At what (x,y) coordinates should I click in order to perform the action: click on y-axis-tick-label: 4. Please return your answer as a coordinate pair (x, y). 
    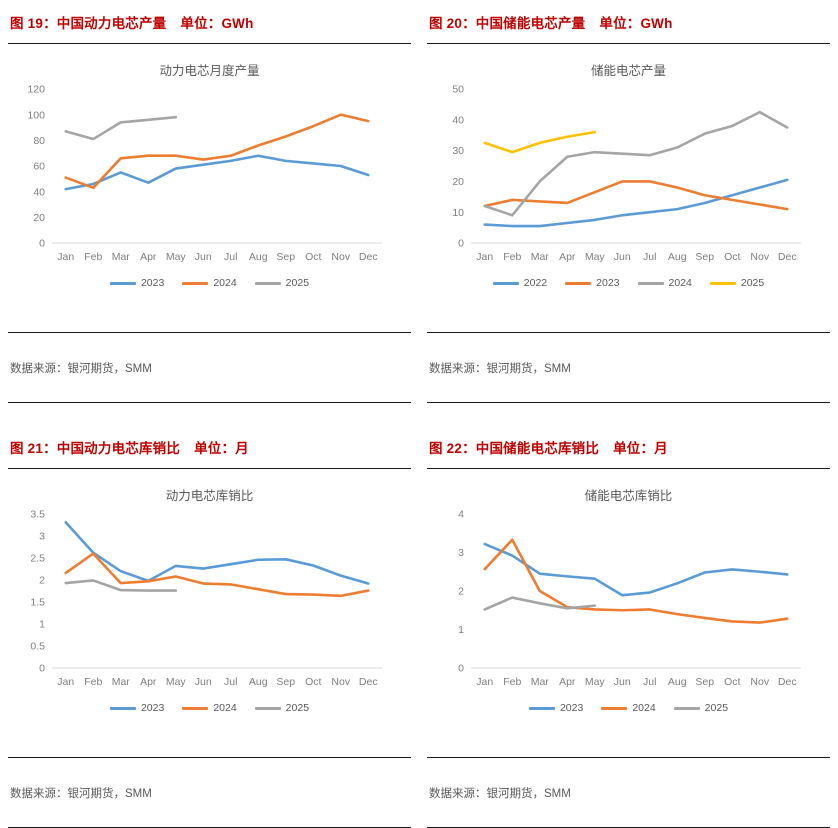
    Looking at the image, I should click on (461, 515).